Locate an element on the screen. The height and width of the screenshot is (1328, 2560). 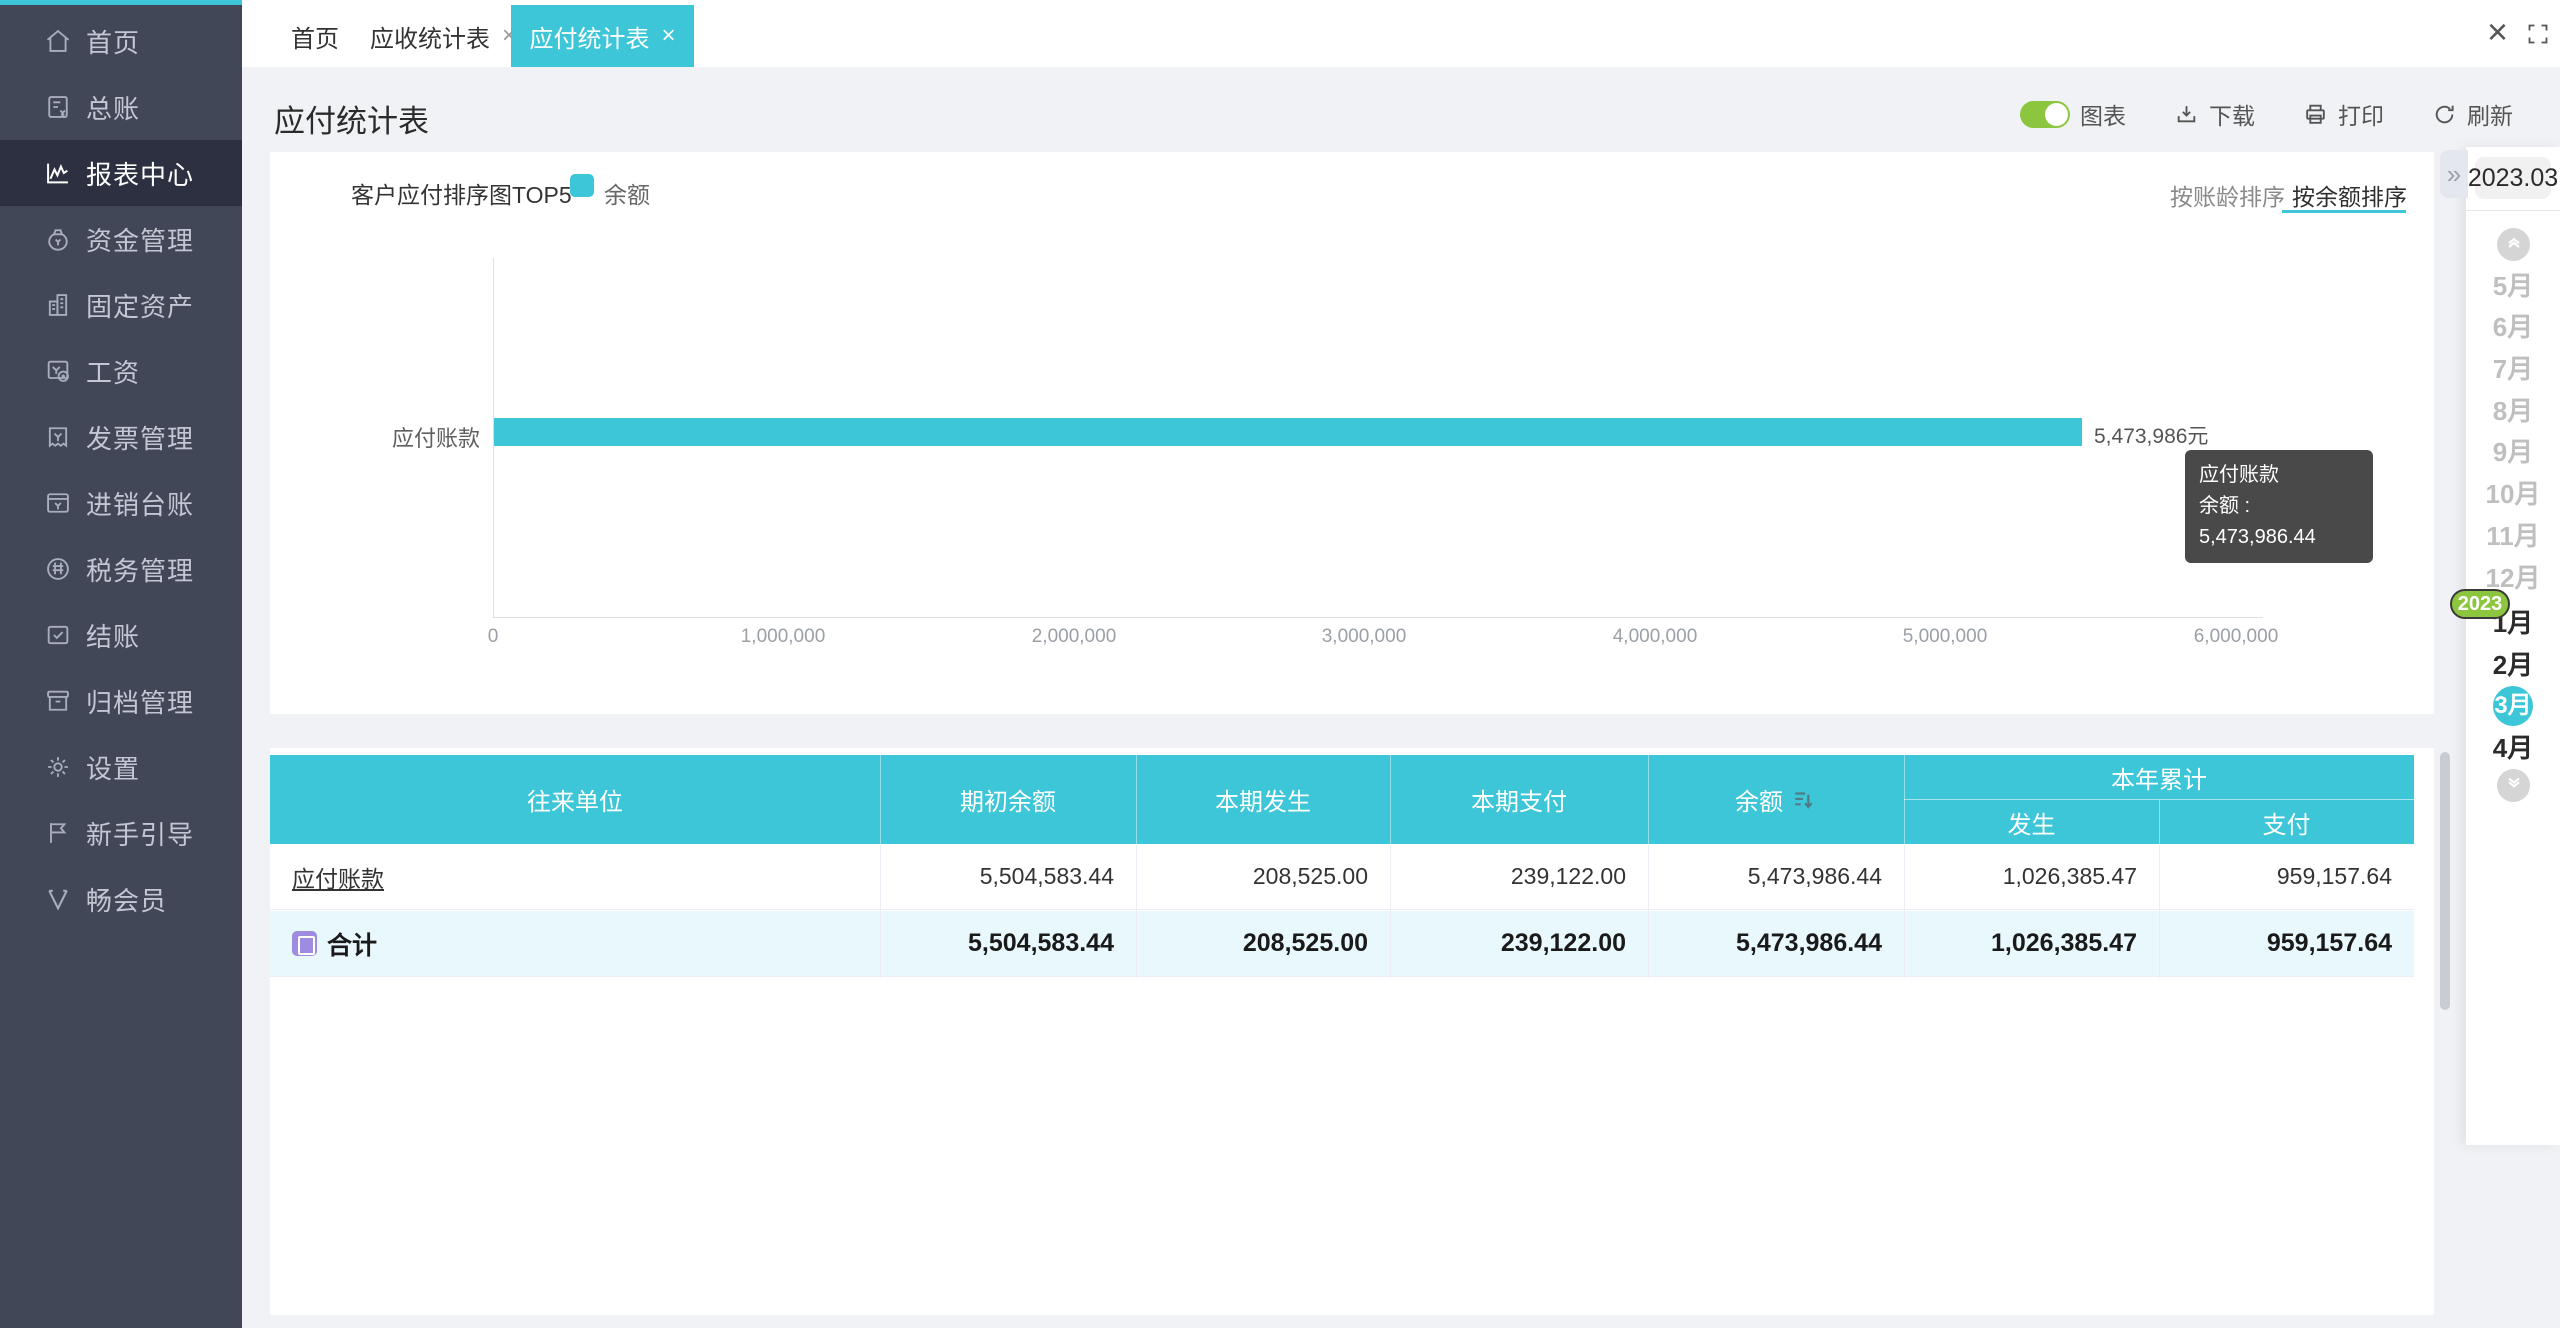
chart-tooltip: 应付账款 余额 : 5,473,986.44 is located at coordinates (2279, 506).